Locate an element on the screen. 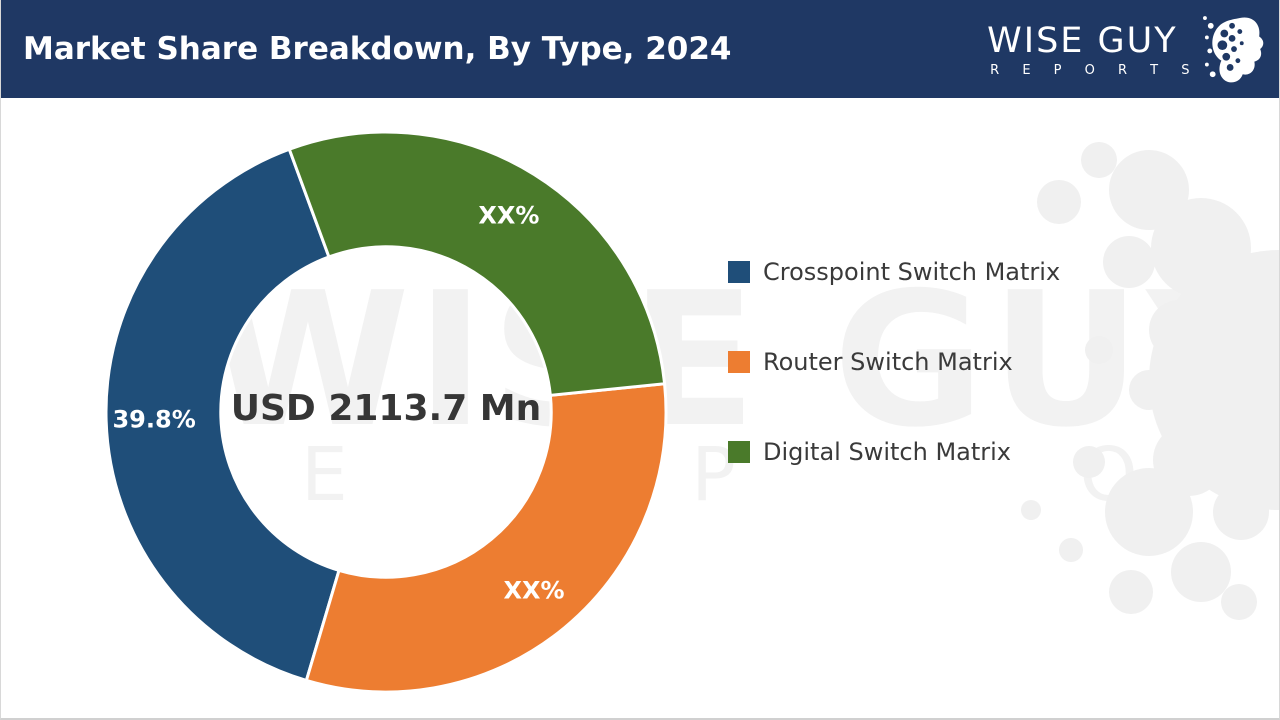 Image resolution: width=1280 pixels, height=720 pixels. chart-center-value: USD 2113.7 Mn is located at coordinates (386, 408).